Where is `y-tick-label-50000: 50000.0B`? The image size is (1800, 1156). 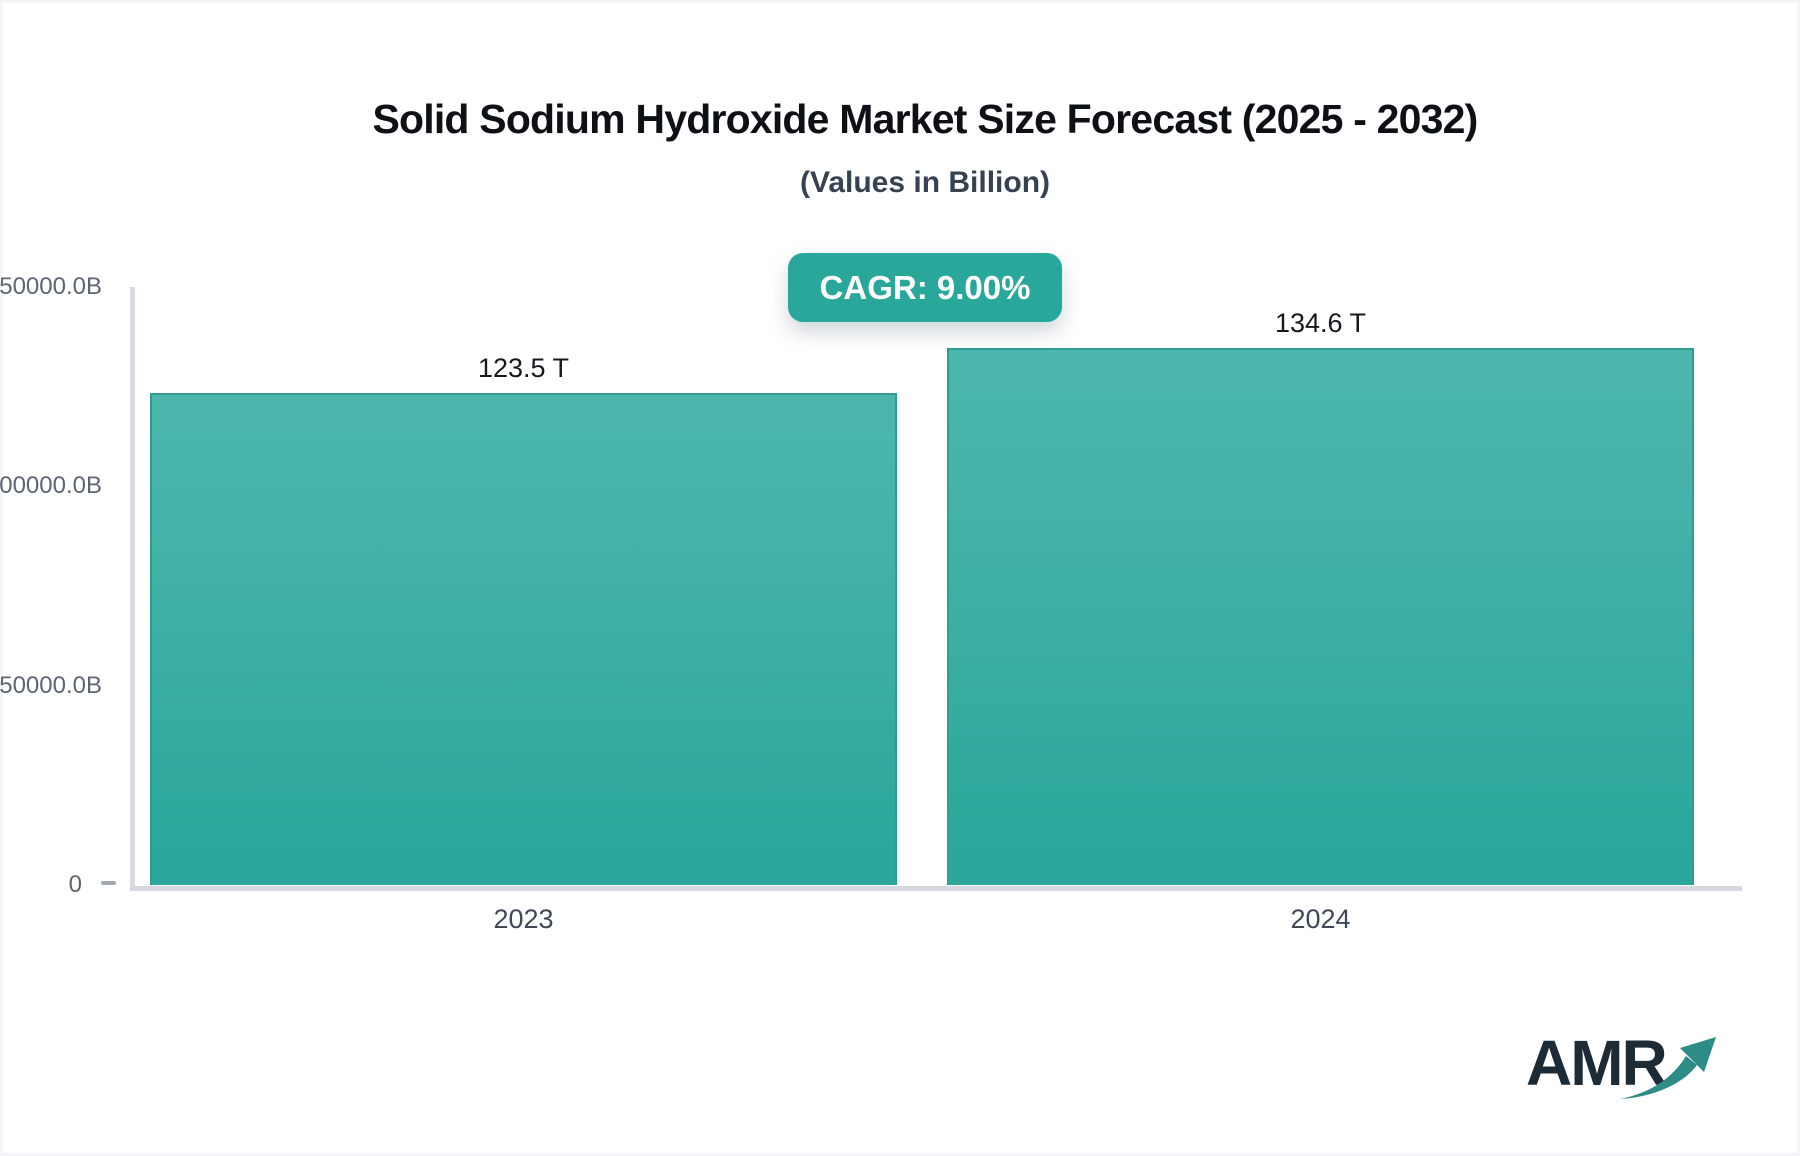
y-tick-label-50000: 50000.0B is located at coordinates (51, 685).